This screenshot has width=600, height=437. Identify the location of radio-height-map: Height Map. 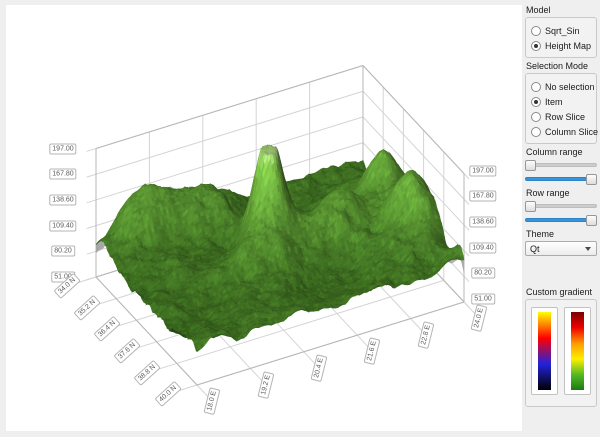
(562, 45).